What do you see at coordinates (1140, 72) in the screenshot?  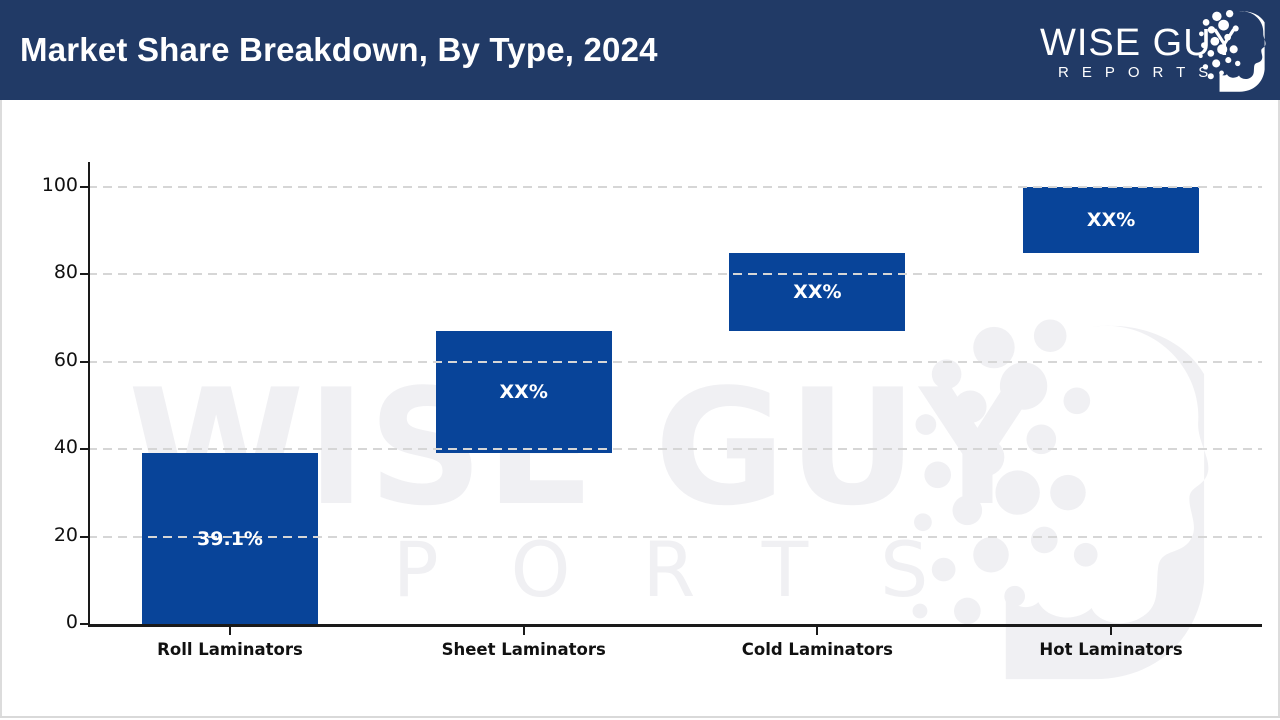 I see `logo-subtitle: REPORTS` at bounding box center [1140, 72].